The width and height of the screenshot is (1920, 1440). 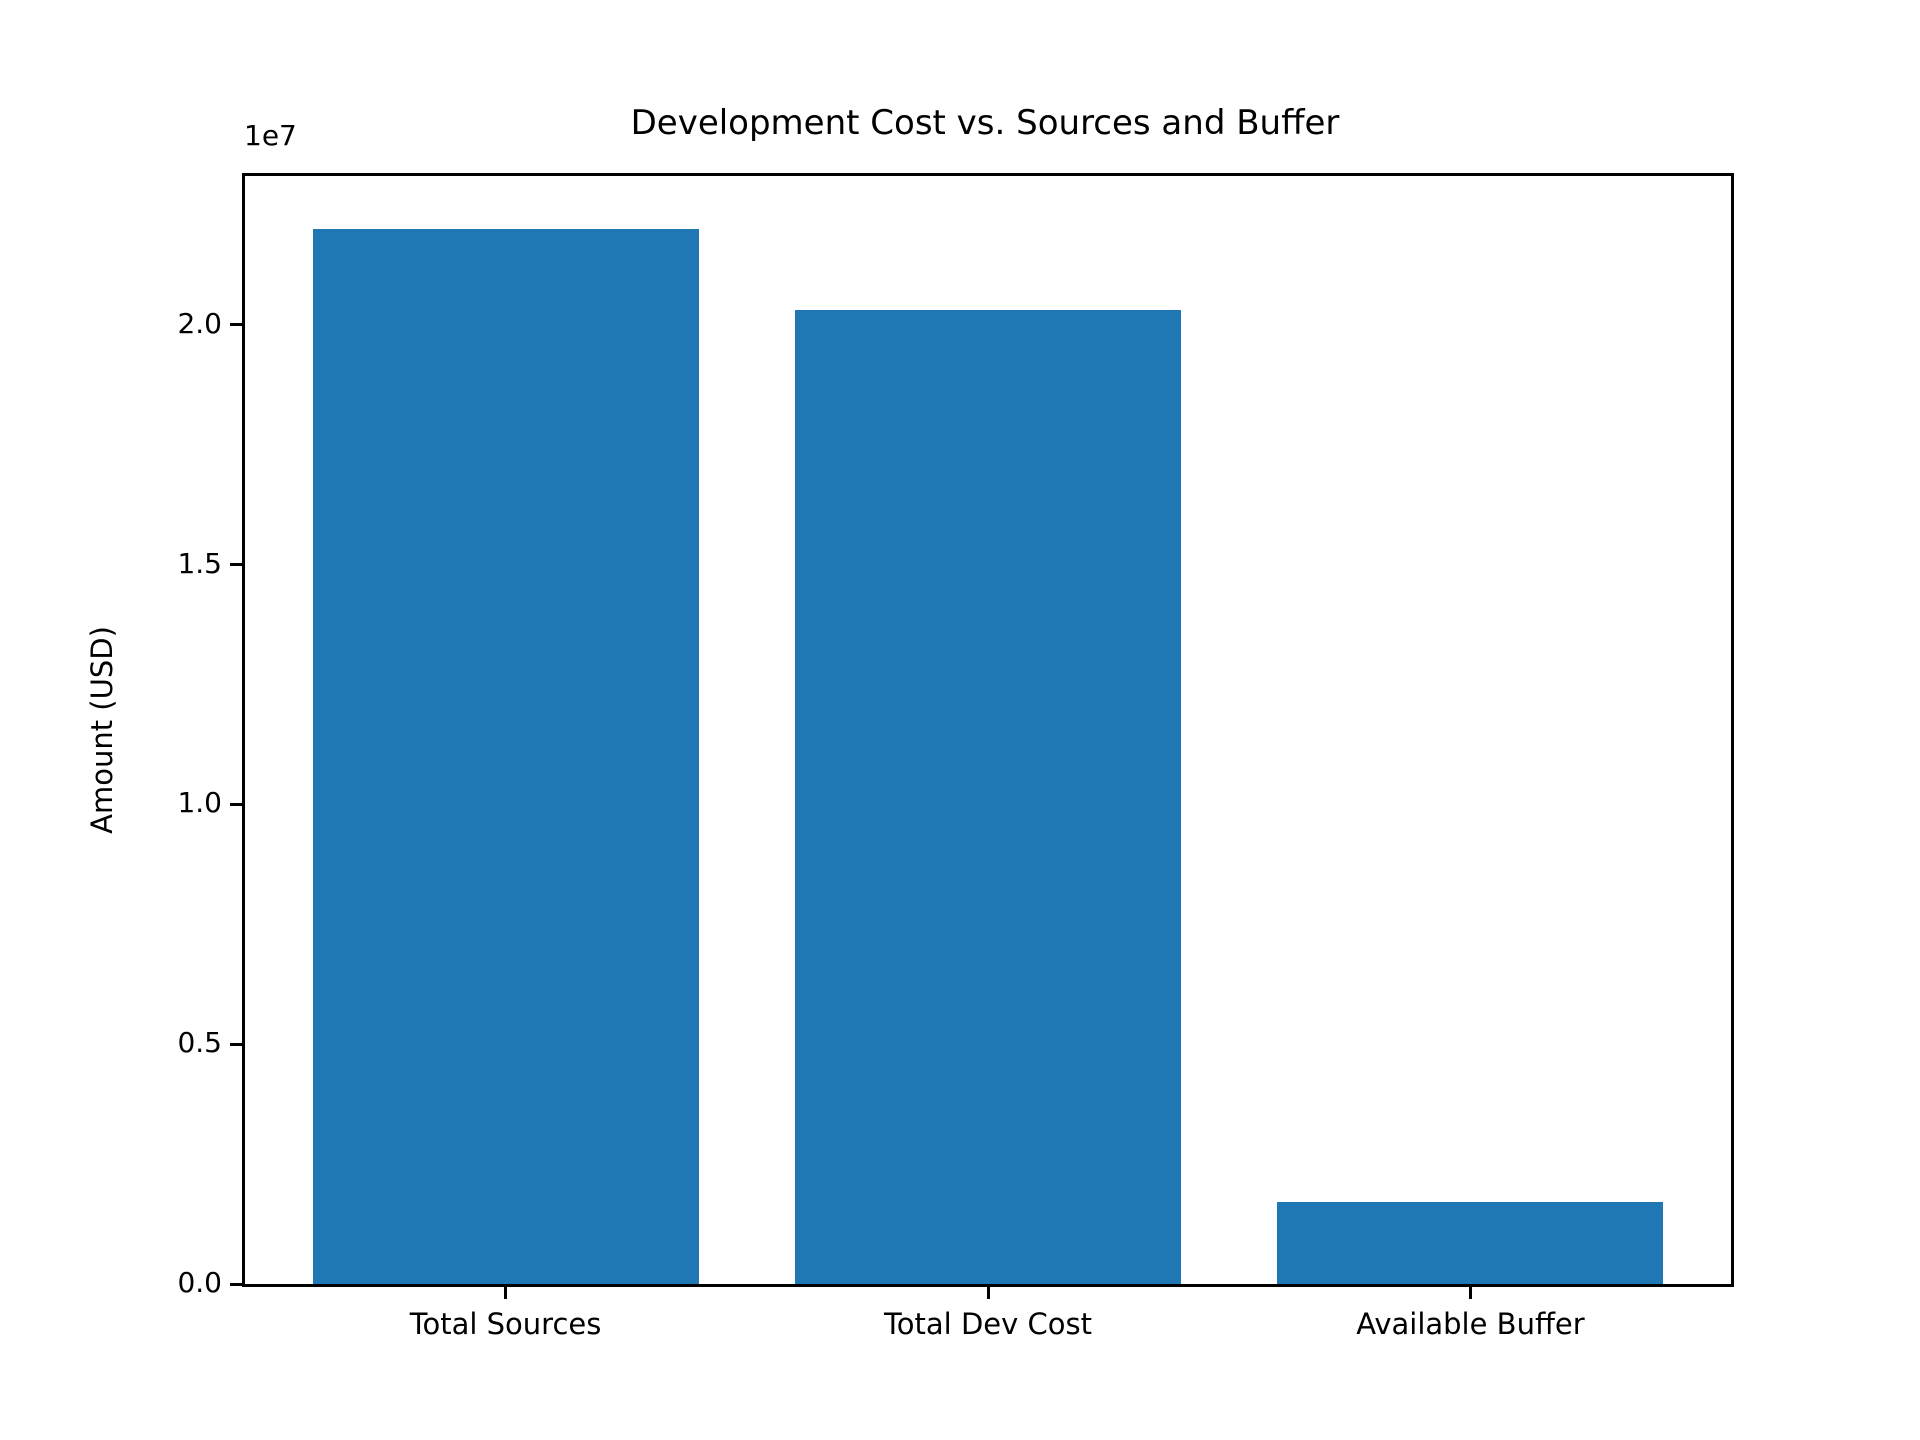 I want to click on x-tick-label-available-buffer: Available Buffer, so click(x=1470, y=1324).